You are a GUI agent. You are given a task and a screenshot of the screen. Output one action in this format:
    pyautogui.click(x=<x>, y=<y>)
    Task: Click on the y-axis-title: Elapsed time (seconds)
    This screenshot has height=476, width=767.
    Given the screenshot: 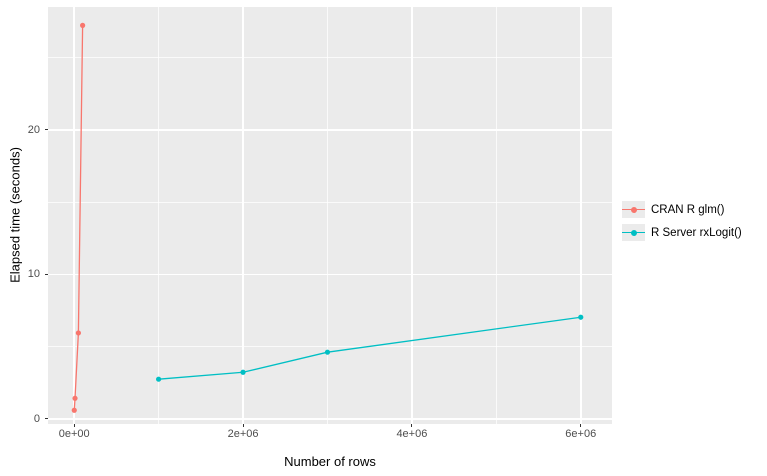 What is the action you would take?
    pyautogui.click(x=15, y=215)
    